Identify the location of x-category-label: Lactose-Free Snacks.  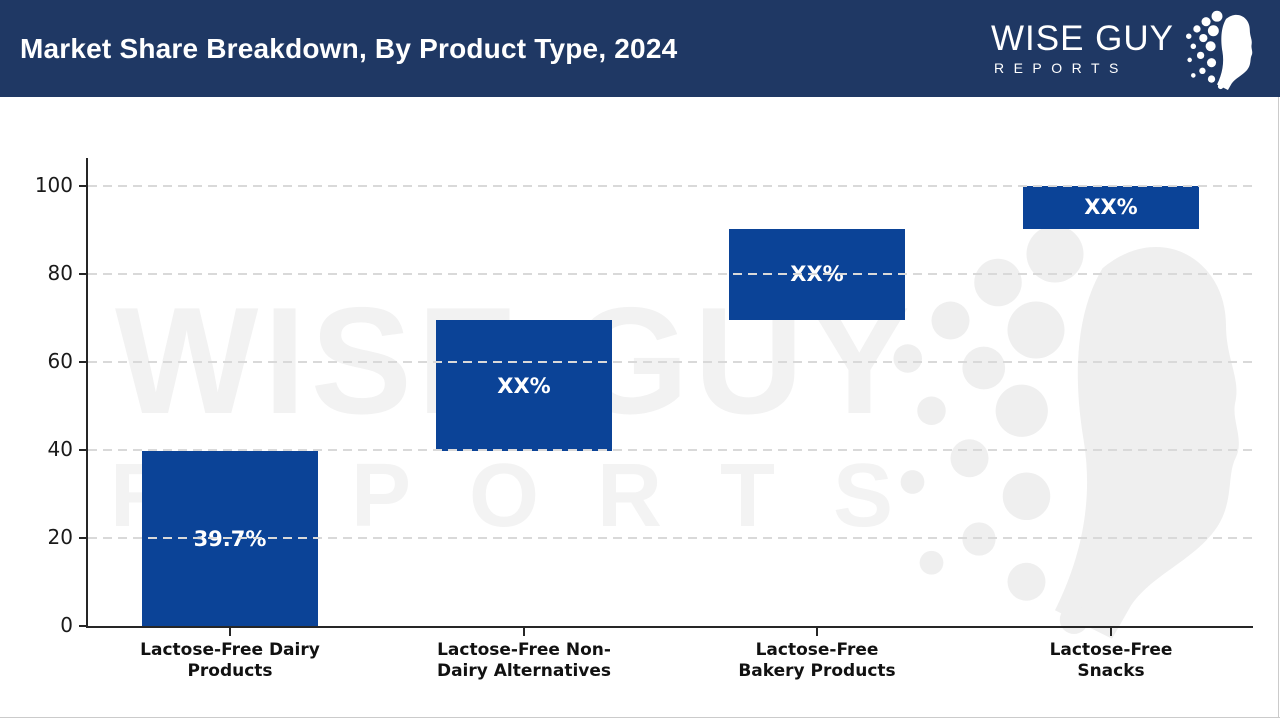
(1111, 661).